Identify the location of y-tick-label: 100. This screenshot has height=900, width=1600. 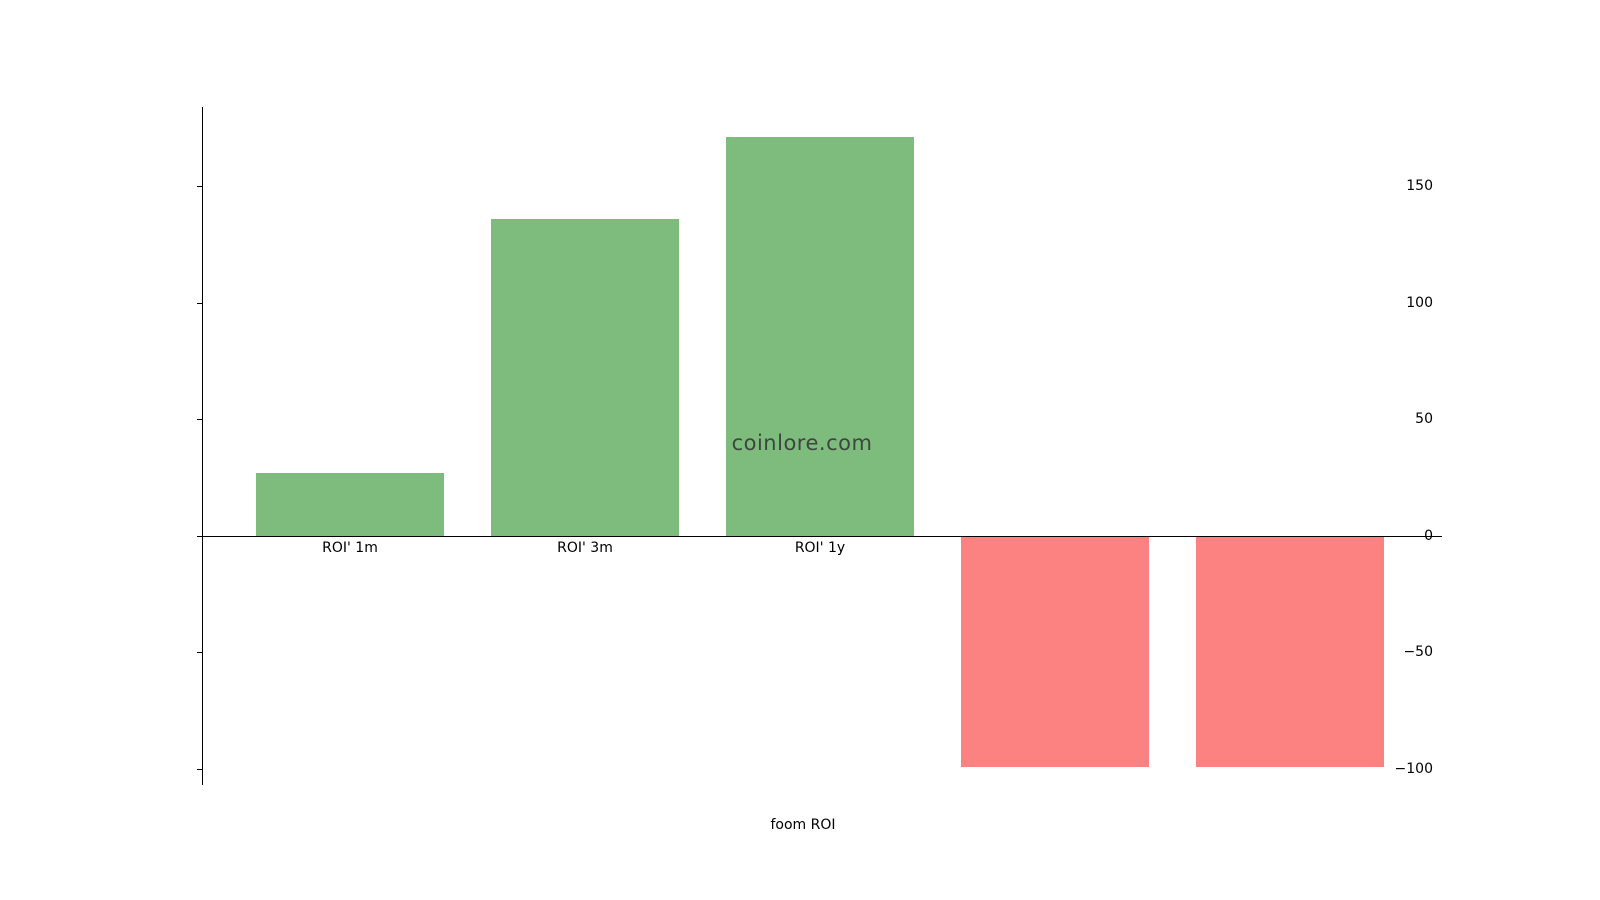
(1419, 302).